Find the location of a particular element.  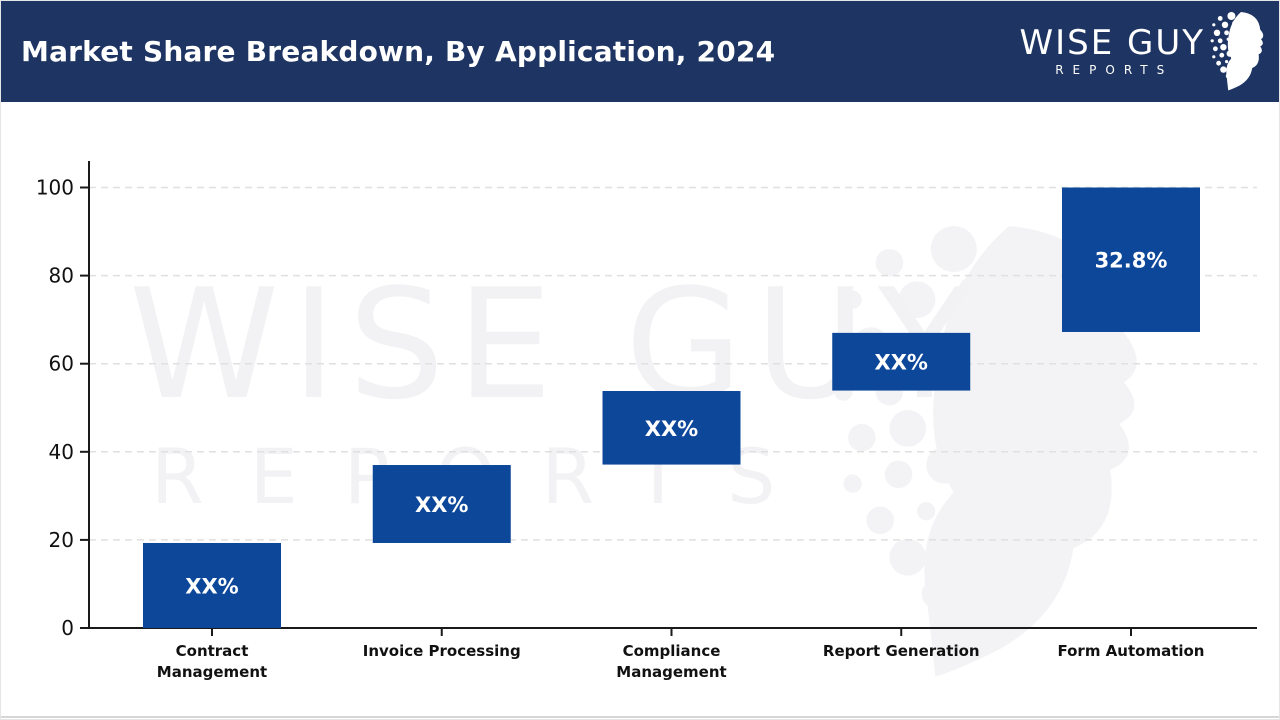

y-tick-label: 100 is located at coordinates (55, 188).